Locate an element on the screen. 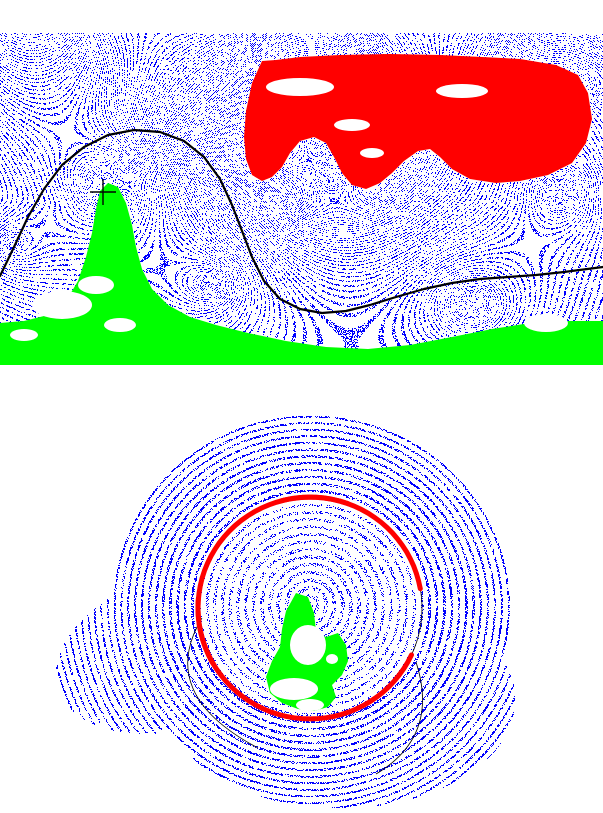 The image size is (603, 813). top-red-region is located at coordinates (418, 121).